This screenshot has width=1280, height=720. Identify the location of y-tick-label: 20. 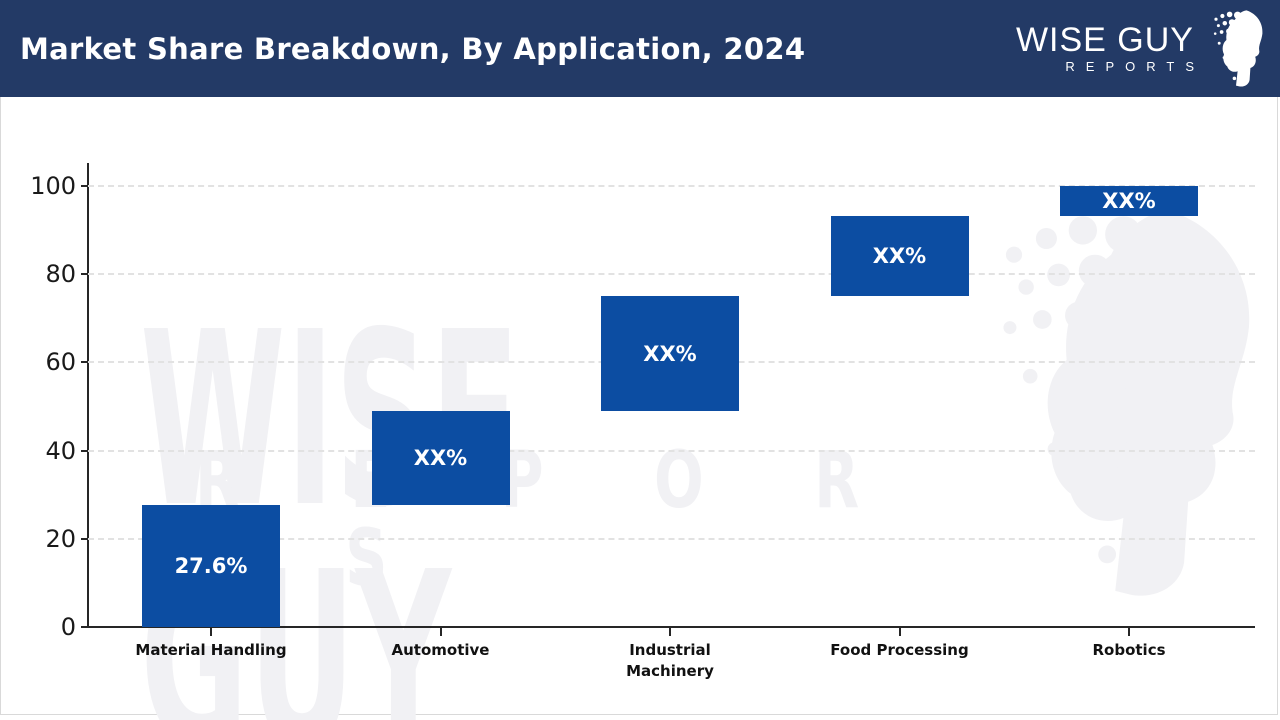
(60, 538).